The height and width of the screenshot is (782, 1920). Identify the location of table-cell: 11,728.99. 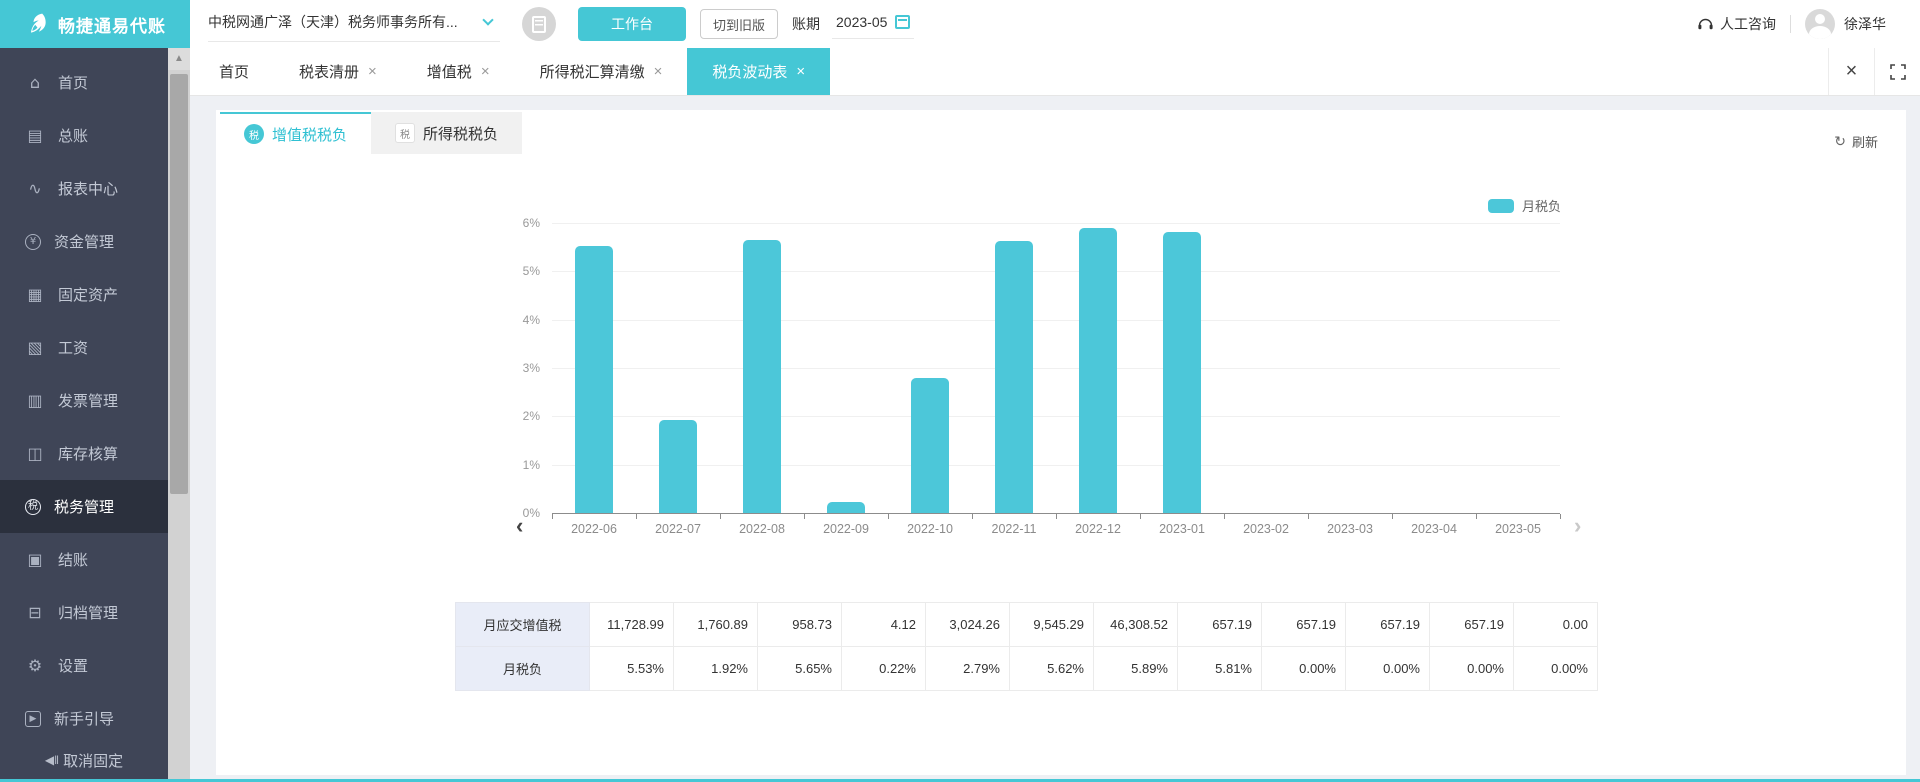
(631, 624).